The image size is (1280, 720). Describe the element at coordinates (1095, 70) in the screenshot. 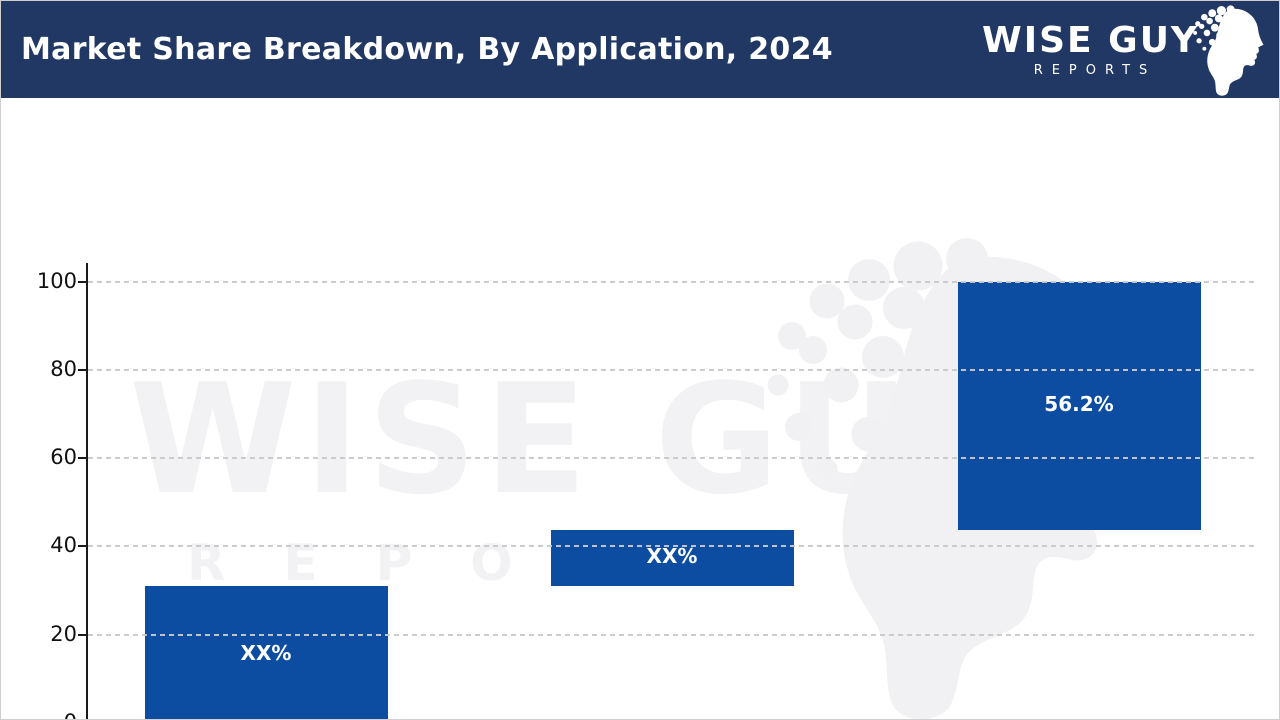

I see `brand-logo-line2: REPORTS` at that location.